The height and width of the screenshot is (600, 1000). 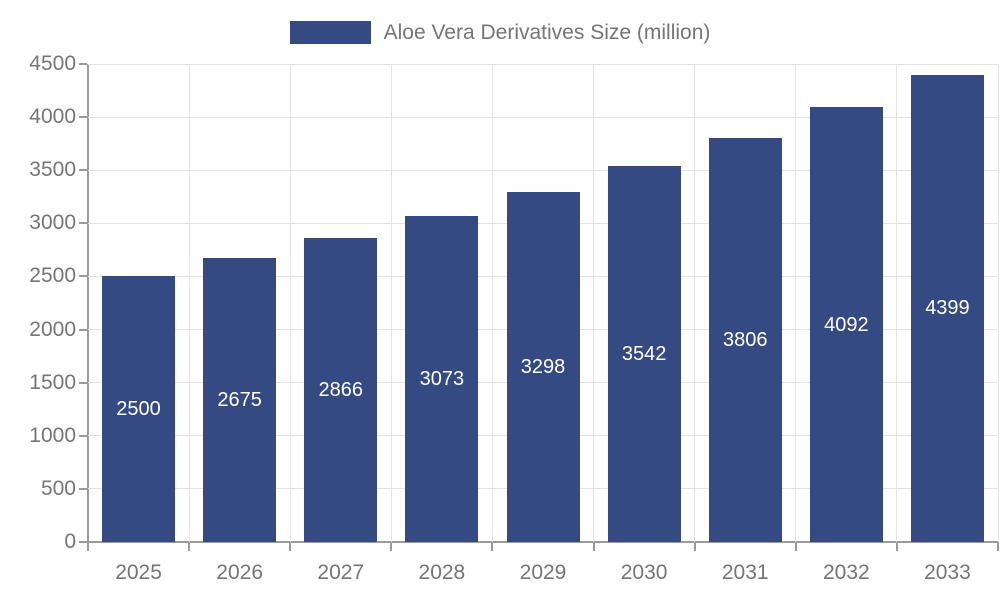 I want to click on bar-2030: 3542, so click(x=644, y=353).